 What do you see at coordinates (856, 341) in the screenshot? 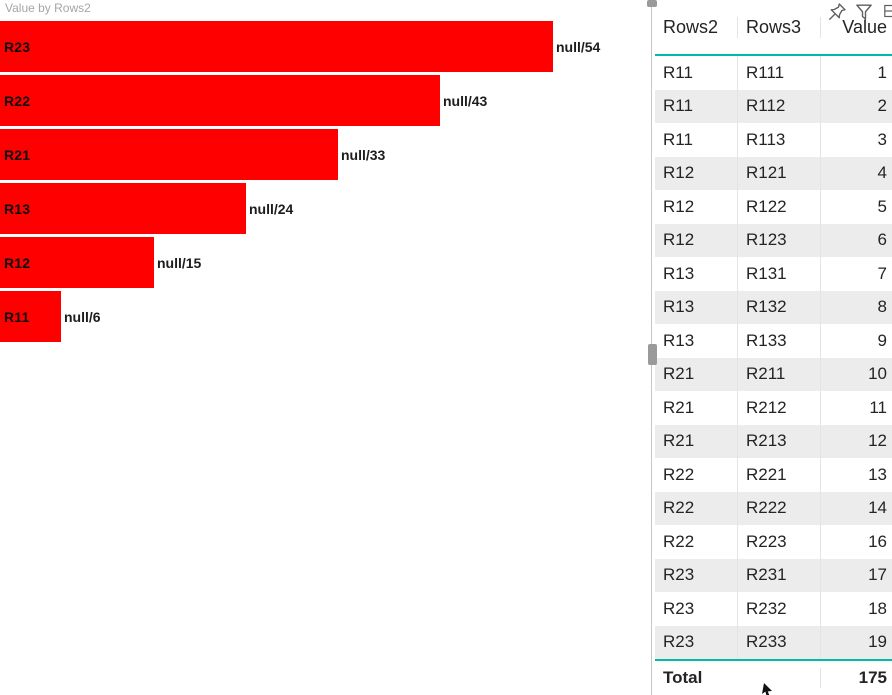
I see `cell-value: 9` at bounding box center [856, 341].